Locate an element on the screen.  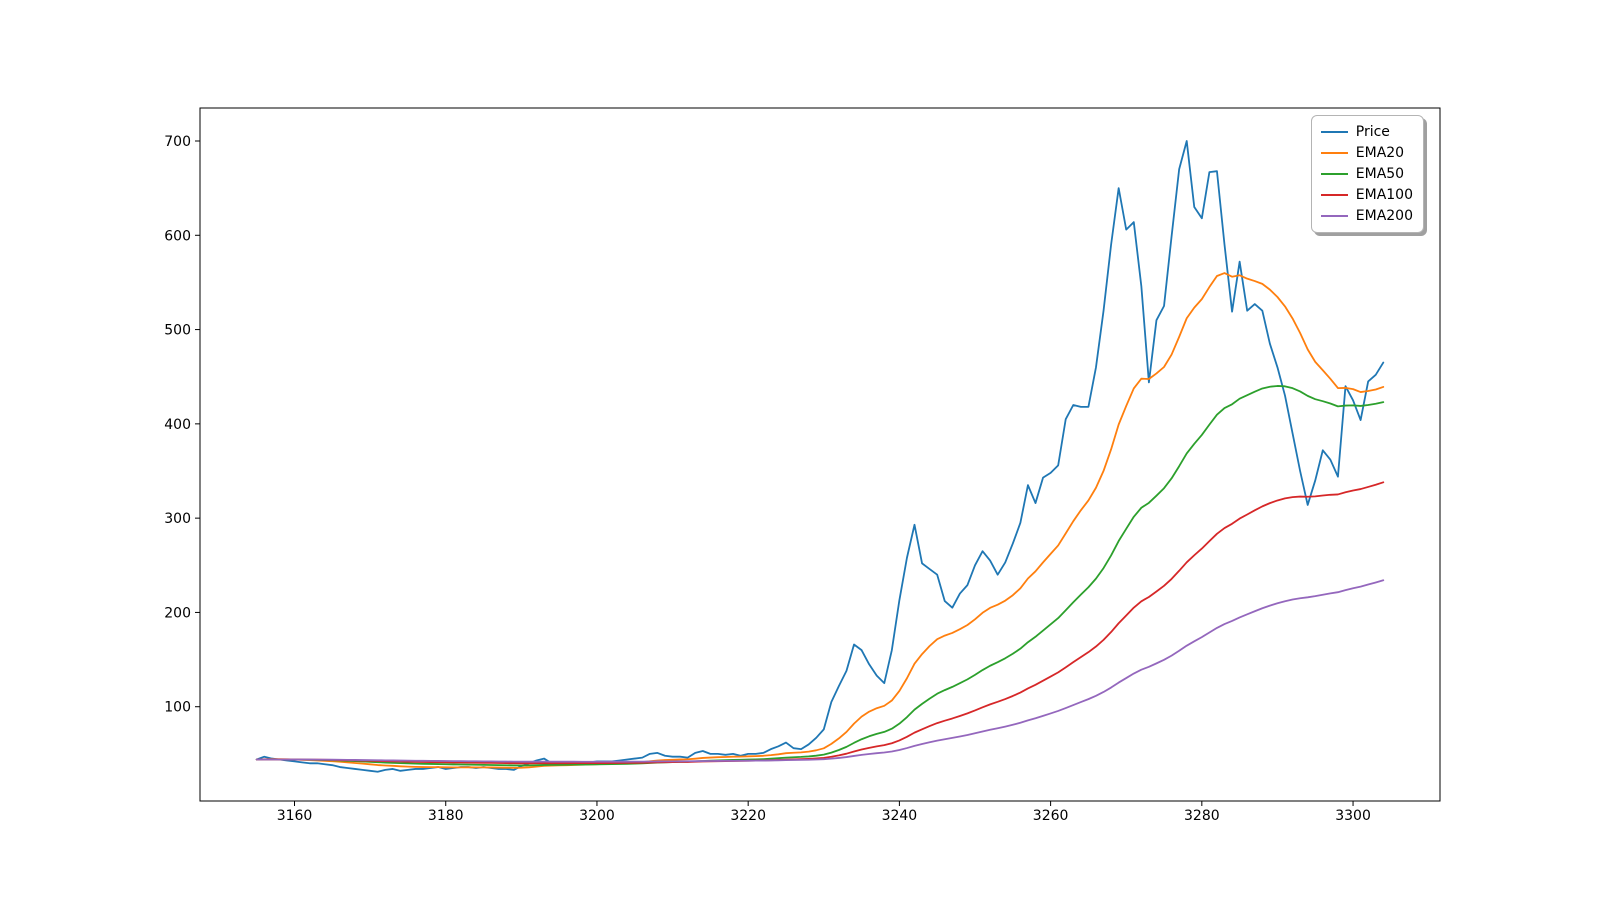
y-tick-label-500: 500 is located at coordinates (177, 331).